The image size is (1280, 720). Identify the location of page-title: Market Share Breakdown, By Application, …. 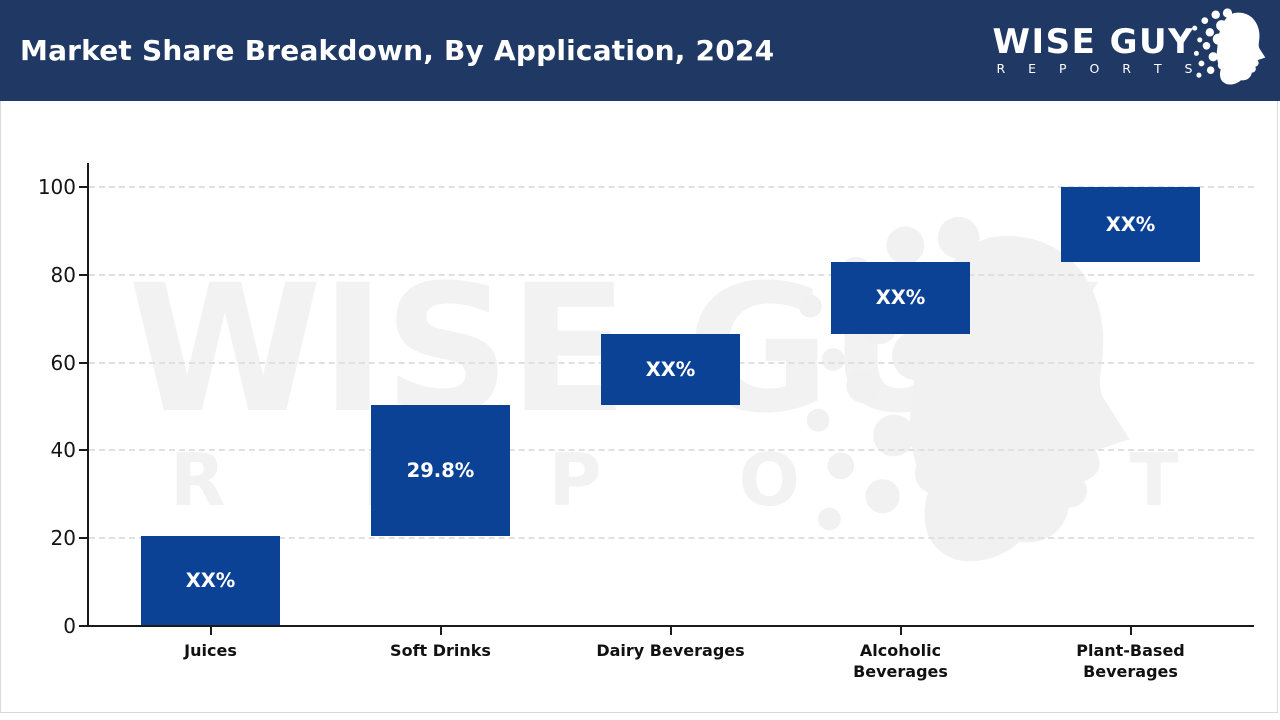
(397, 50).